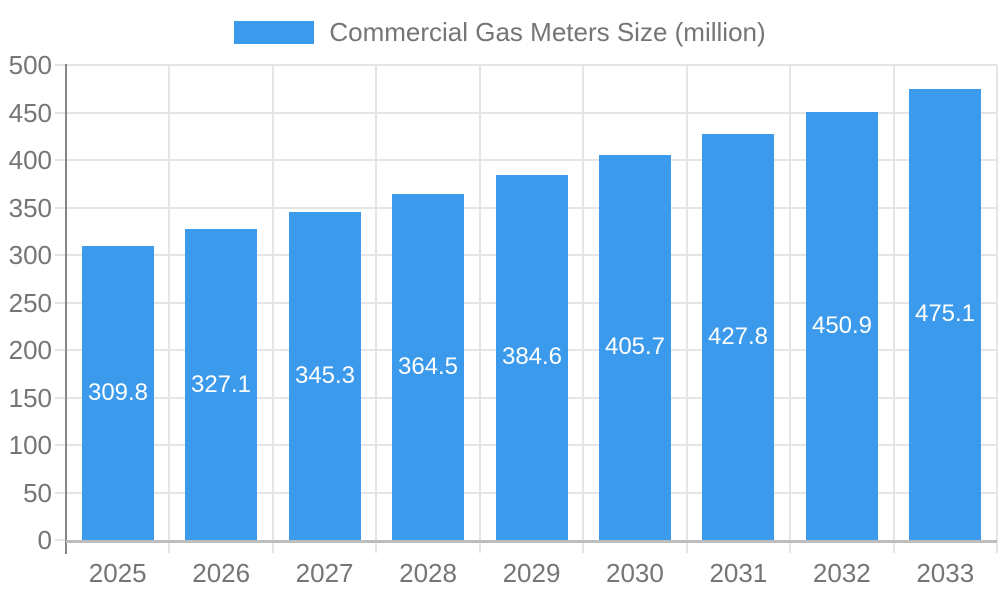 This screenshot has width=1000, height=600. What do you see at coordinates (30, 350) in the screenshot?
I see `y-tick-label: 200` at bounding box center [30, 350].